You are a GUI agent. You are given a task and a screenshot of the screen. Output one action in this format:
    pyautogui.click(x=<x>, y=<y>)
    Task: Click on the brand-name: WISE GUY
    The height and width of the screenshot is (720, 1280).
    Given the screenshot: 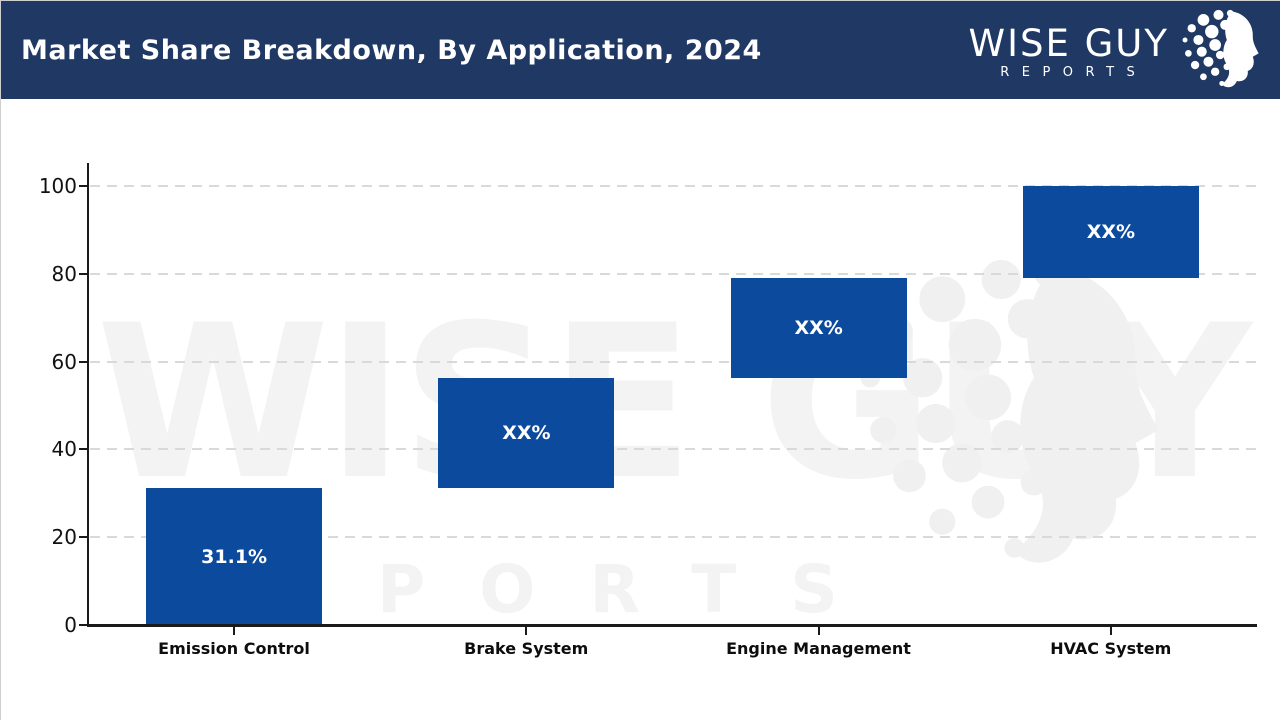 What is the action you would take?
    pyautogui.click(x=1068, y=43)
    